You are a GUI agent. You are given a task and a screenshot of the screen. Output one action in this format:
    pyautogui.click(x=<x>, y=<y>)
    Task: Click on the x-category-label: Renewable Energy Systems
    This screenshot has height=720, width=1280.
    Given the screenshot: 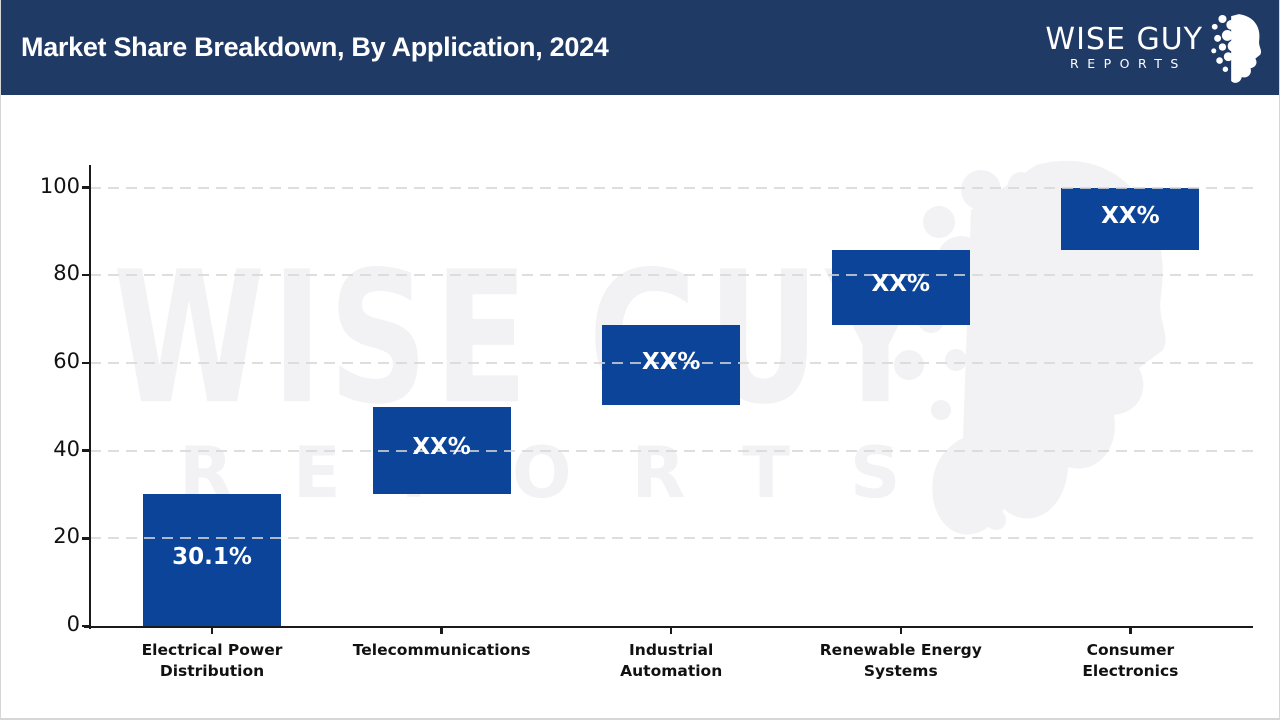 What is the action you would take?
    pyautogui.click(x=900, y=660)
    